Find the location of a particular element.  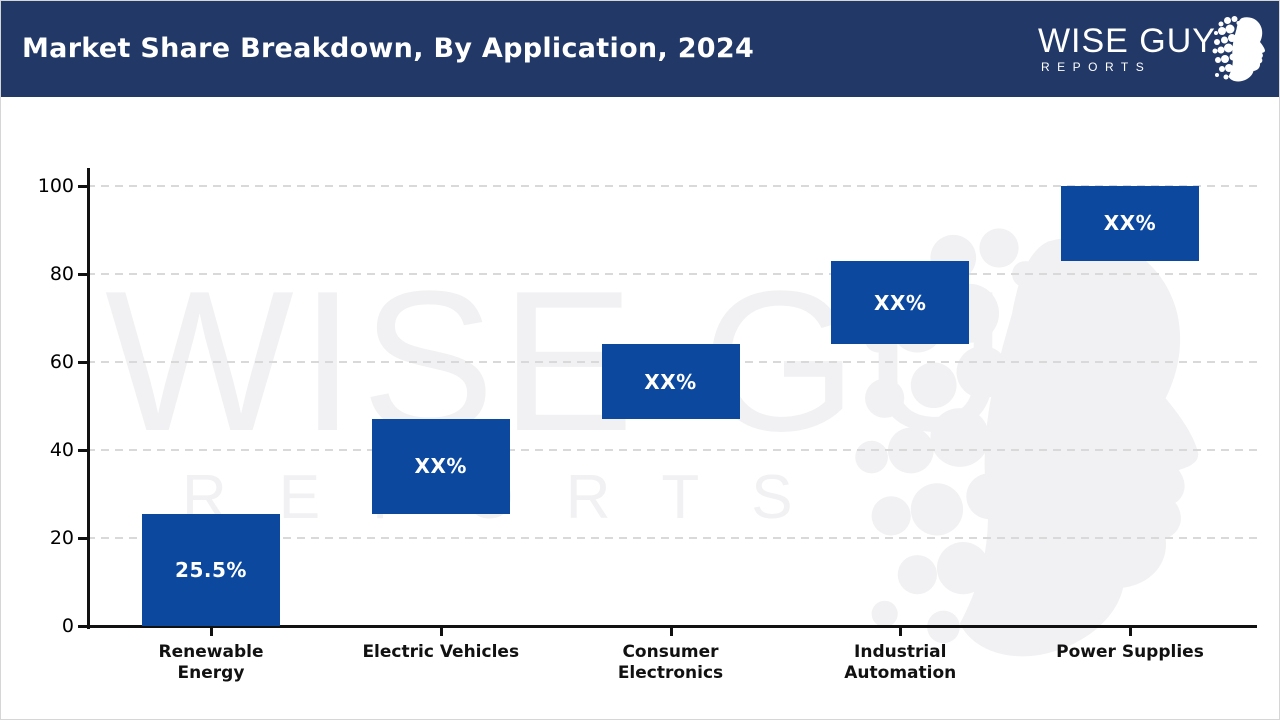

bar-3: XX% is located at coordinates (900, 302).